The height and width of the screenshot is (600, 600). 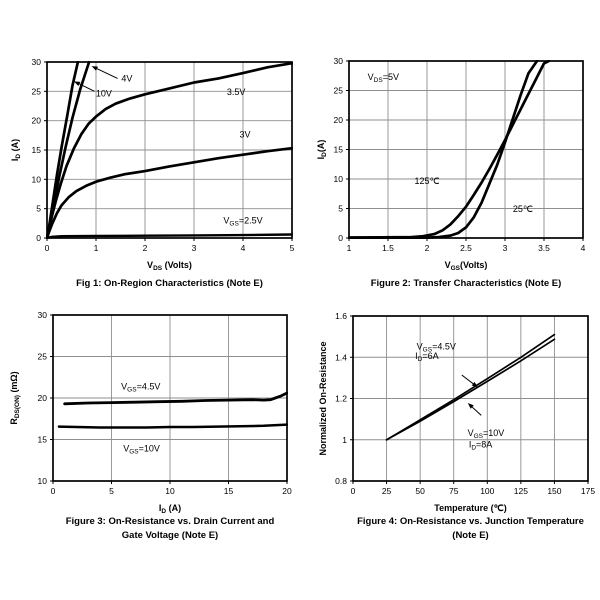 I want to click on svg-text: 50, so click(x=420, y=491).